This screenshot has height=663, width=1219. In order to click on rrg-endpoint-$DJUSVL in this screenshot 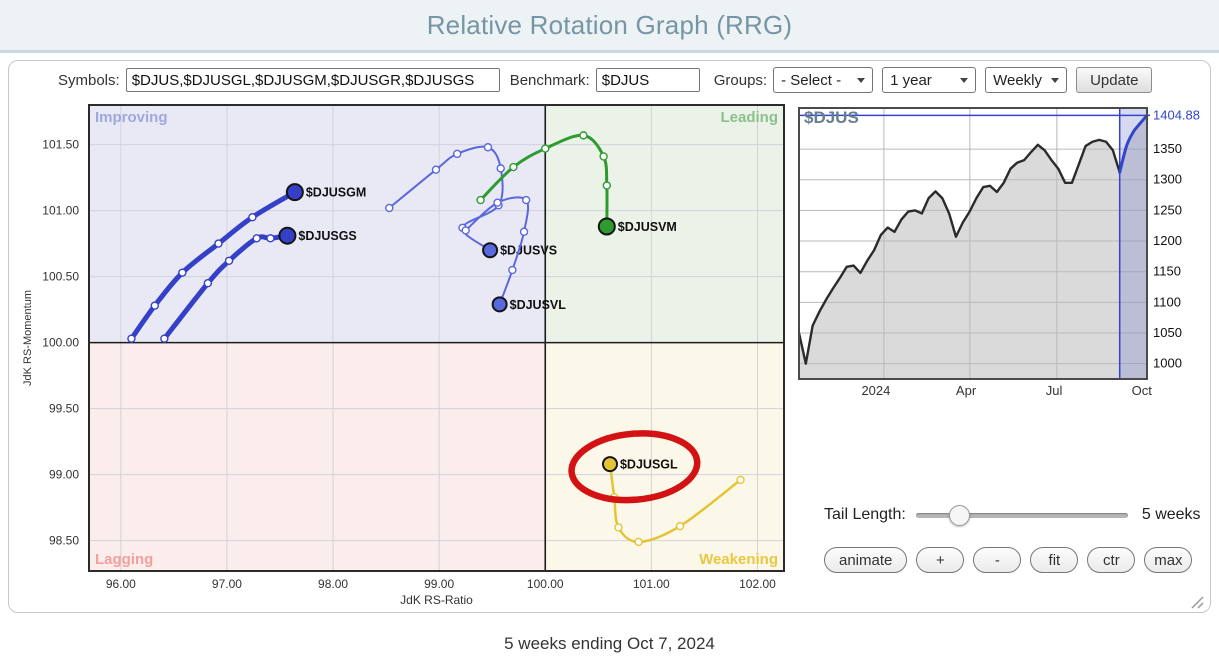, I will do `click(499, 304)`.